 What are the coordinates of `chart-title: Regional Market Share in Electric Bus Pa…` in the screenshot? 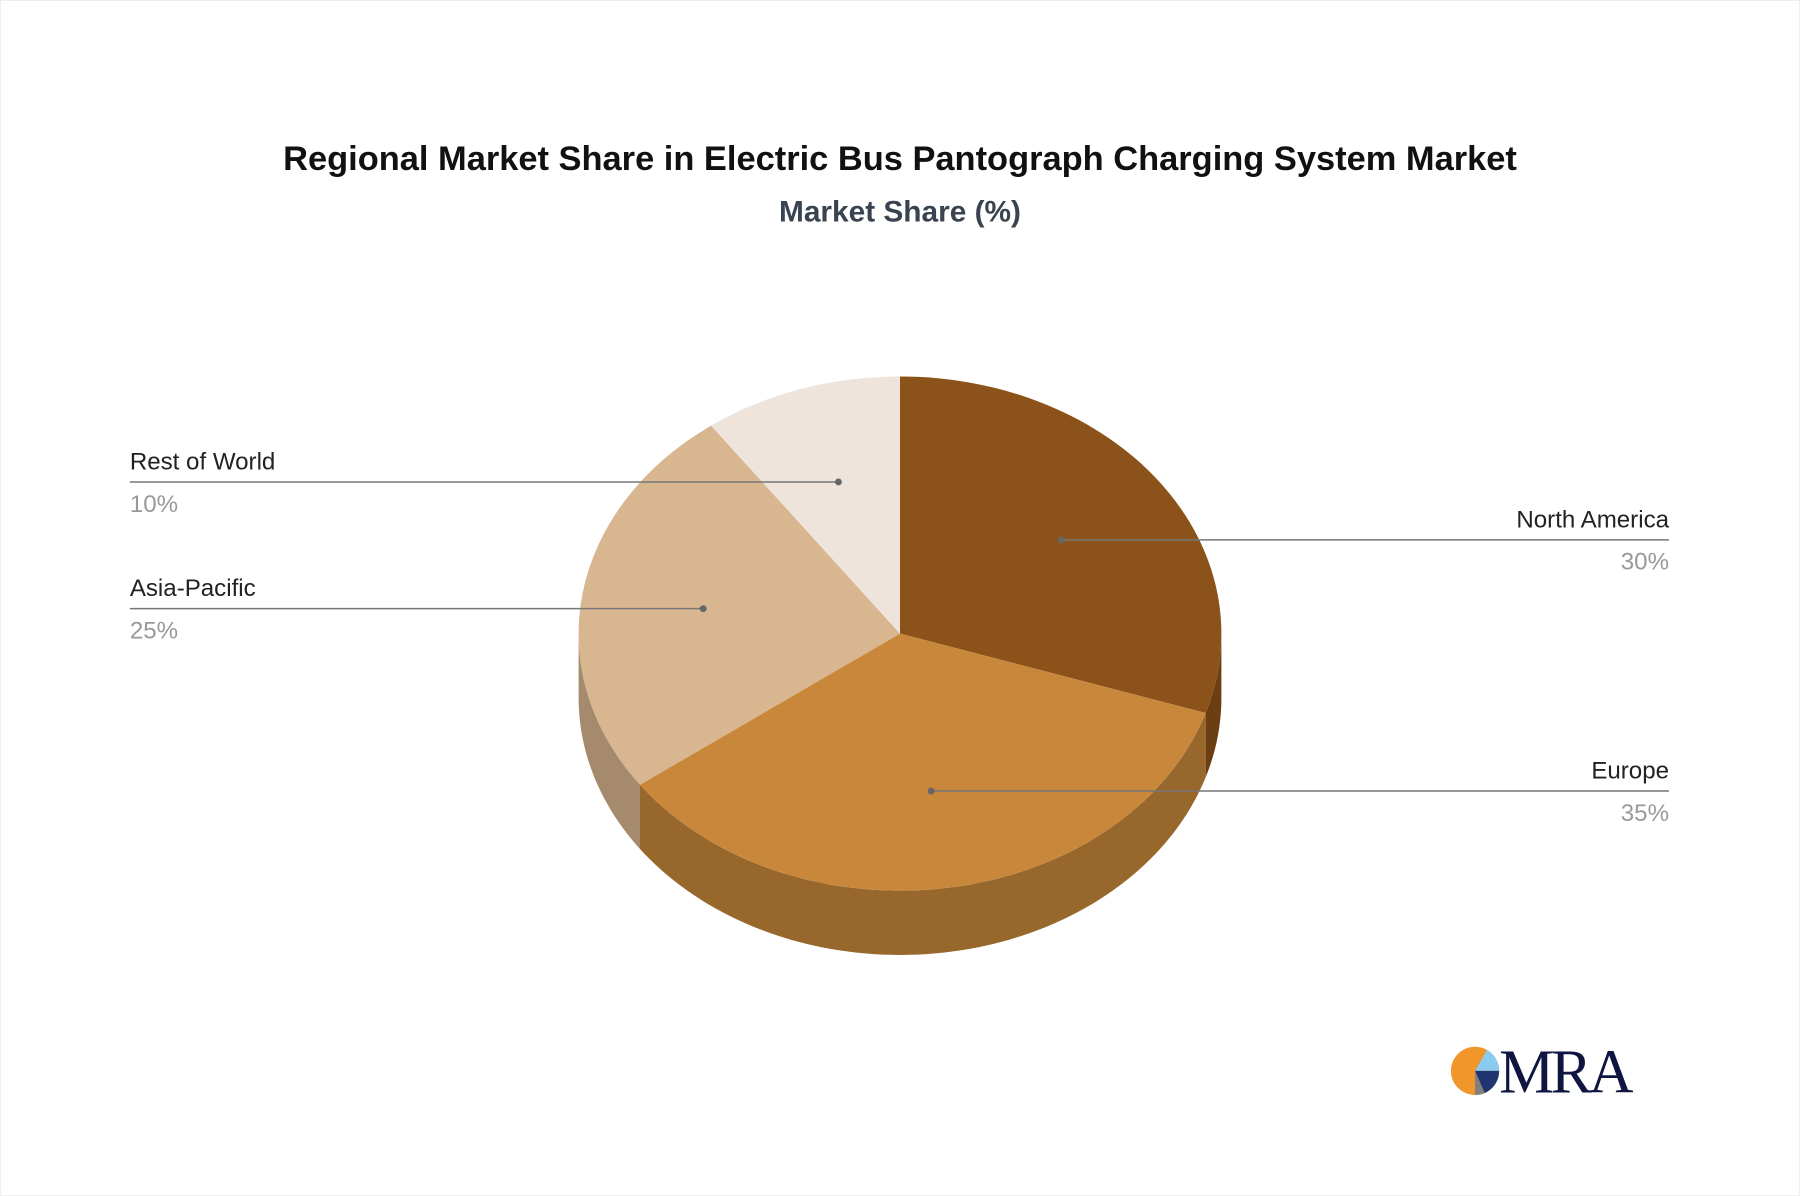 It's located at (900, 159).